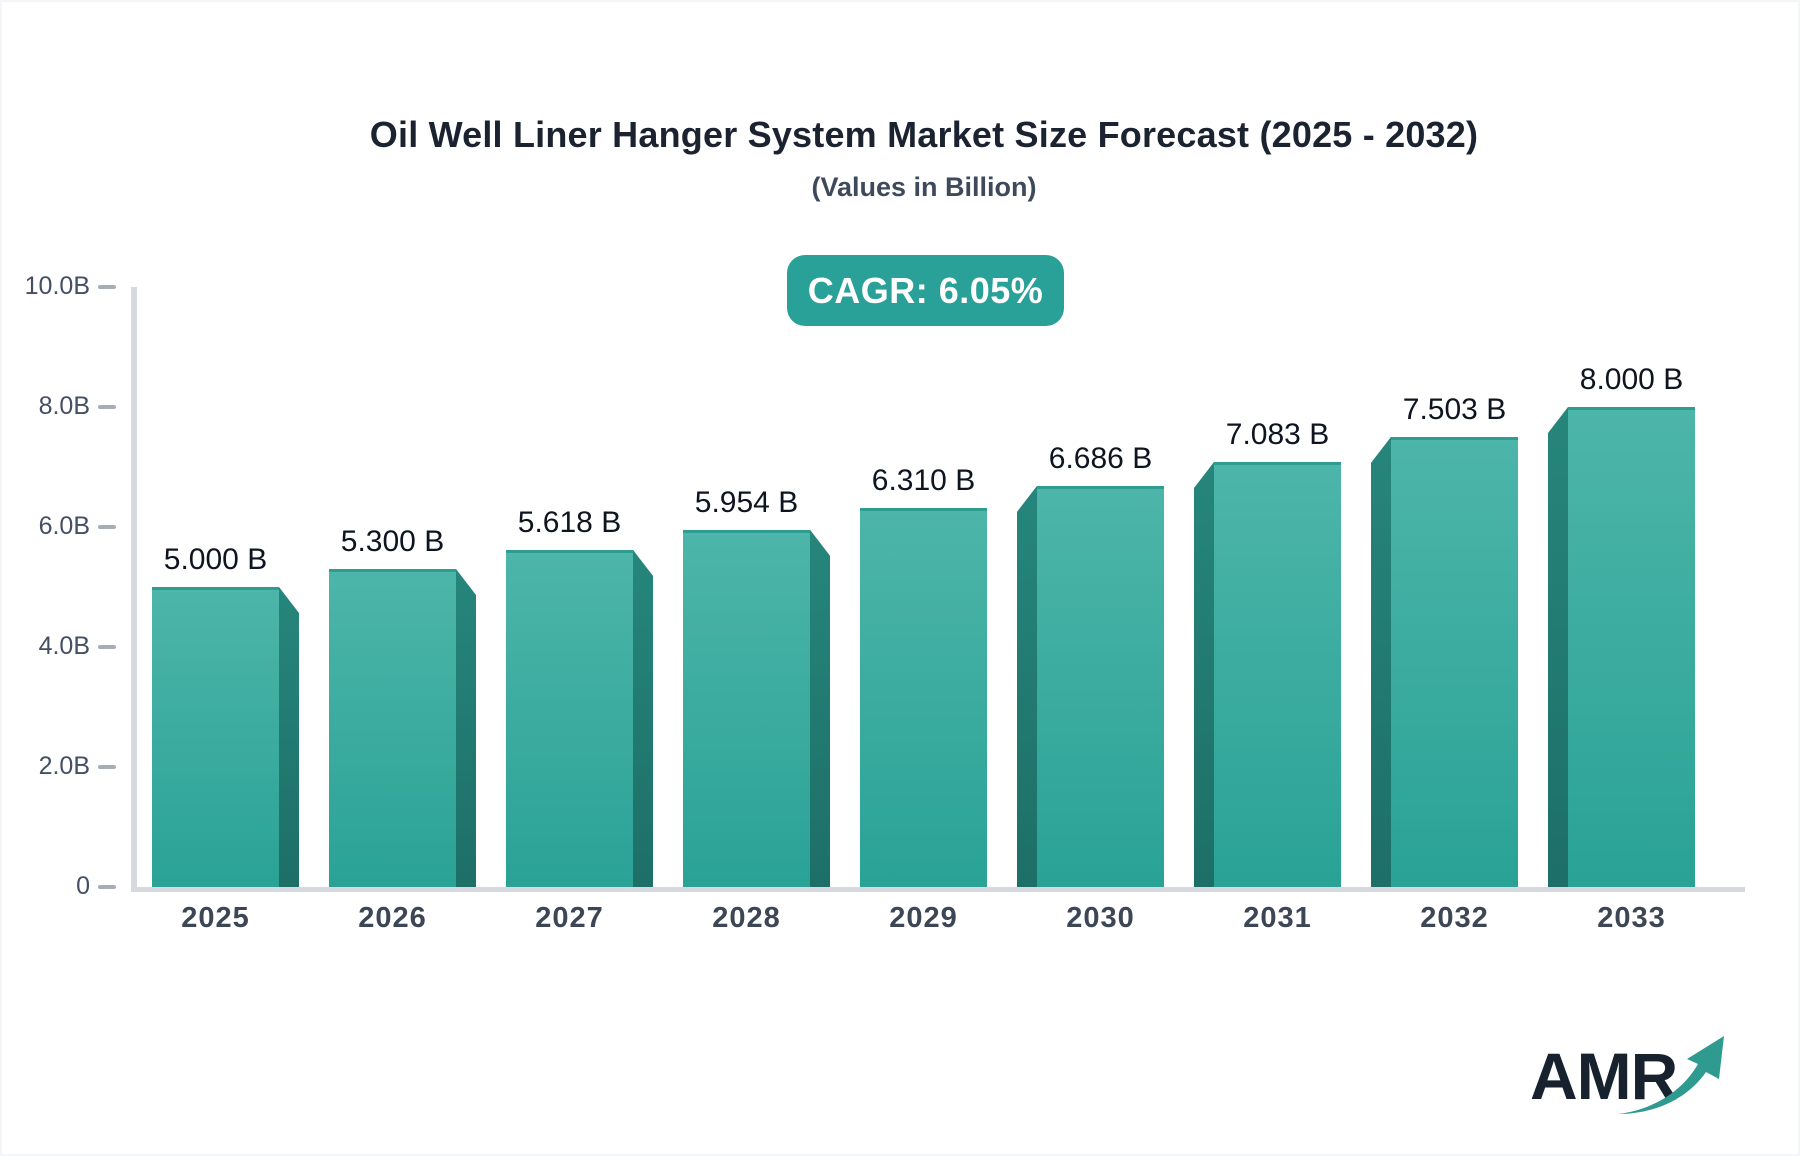 The image size is (1800, 1156). What do you see at coordinates (569, 918) in the screenshot?
I see `x-axis-label: 2027` at bounding box center [569, 918].